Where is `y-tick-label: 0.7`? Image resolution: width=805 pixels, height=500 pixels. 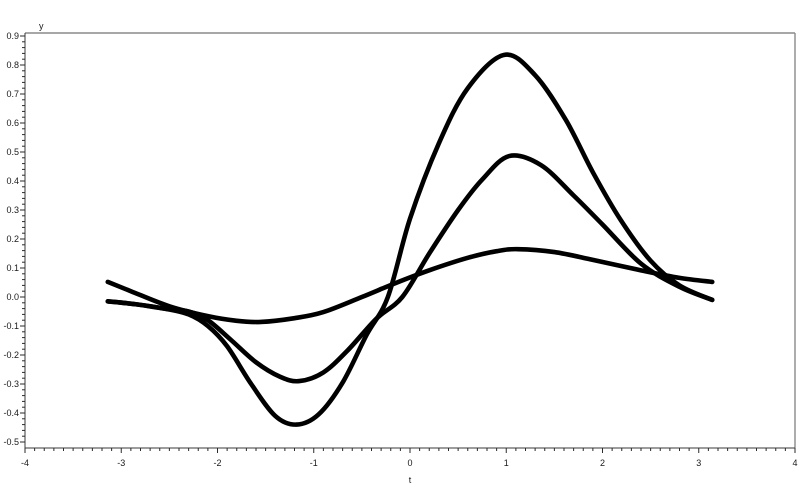
y-tick-label: 0.7 is located at coordinates (12, 94).